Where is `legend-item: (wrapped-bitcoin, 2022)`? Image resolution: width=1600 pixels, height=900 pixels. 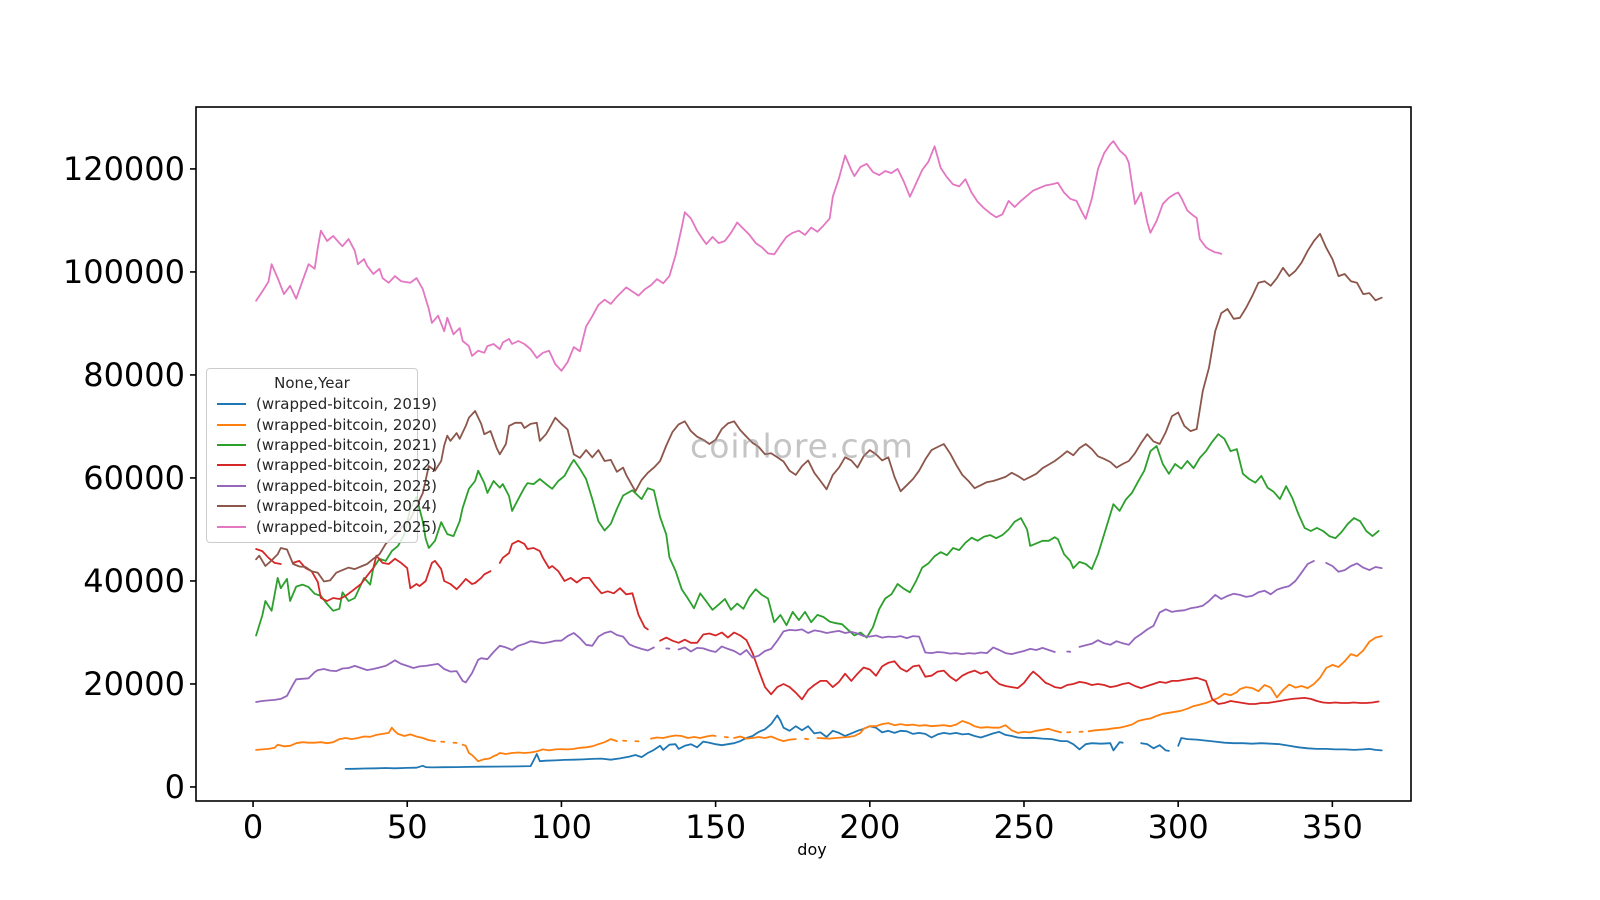
legend-item: (wrapped-bitcoin, 2022) is located at coordinates (326, 465).